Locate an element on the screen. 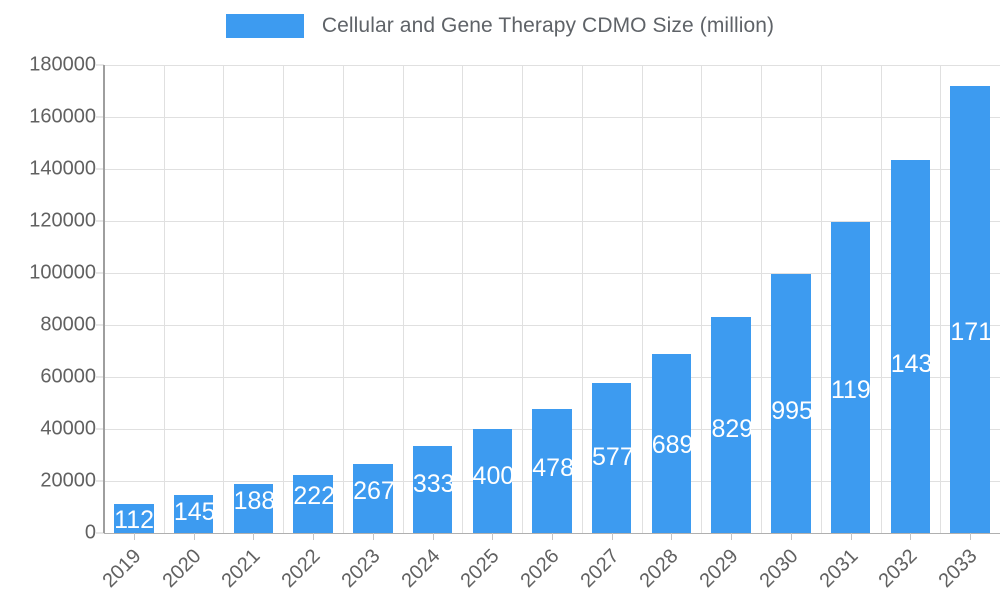 The image size is (1000, 600). bar-slot: 22200 is located at coordinates (313, 299).